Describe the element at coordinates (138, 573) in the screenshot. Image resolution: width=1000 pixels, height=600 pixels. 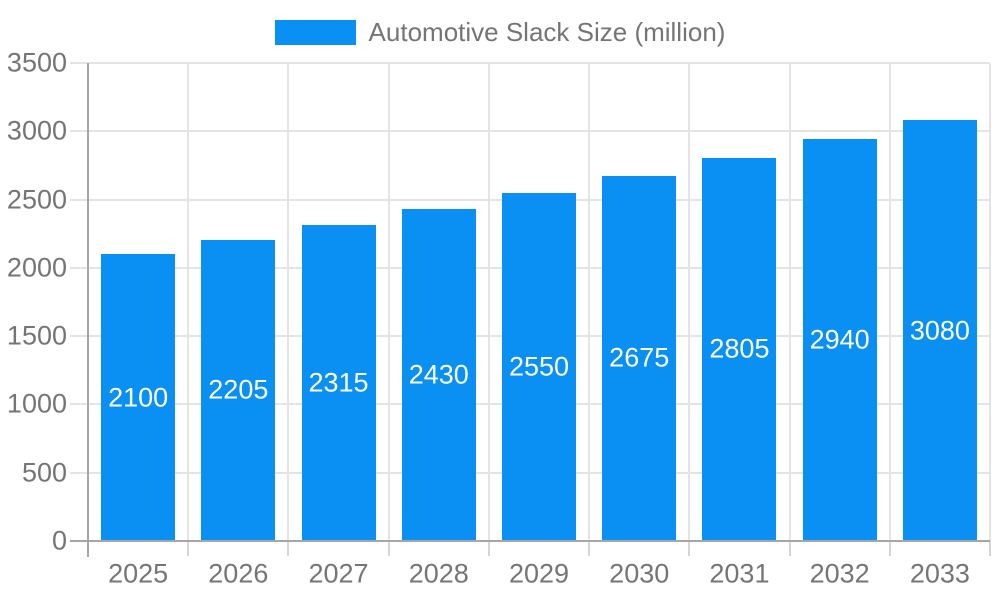
I see `x-axis-tick-label: 2025` at that location.